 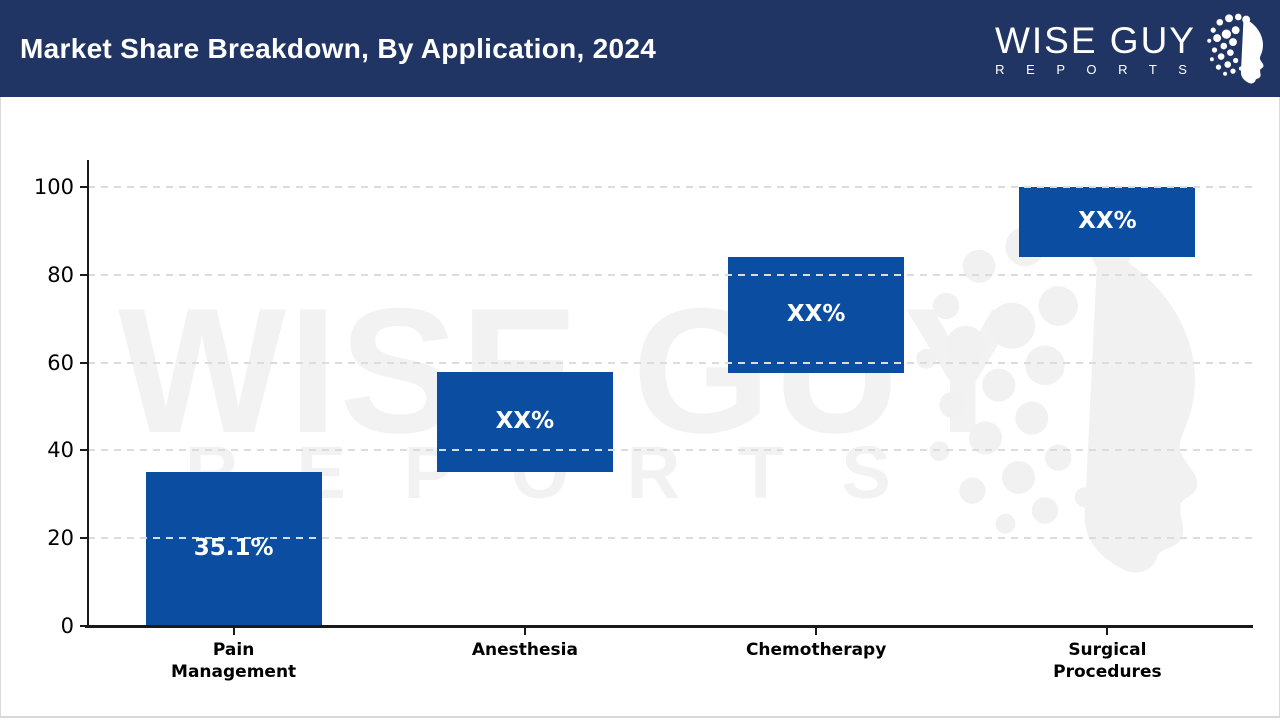 I want to click on bar-value-label: 35.1%, so click(x=233, y=547).